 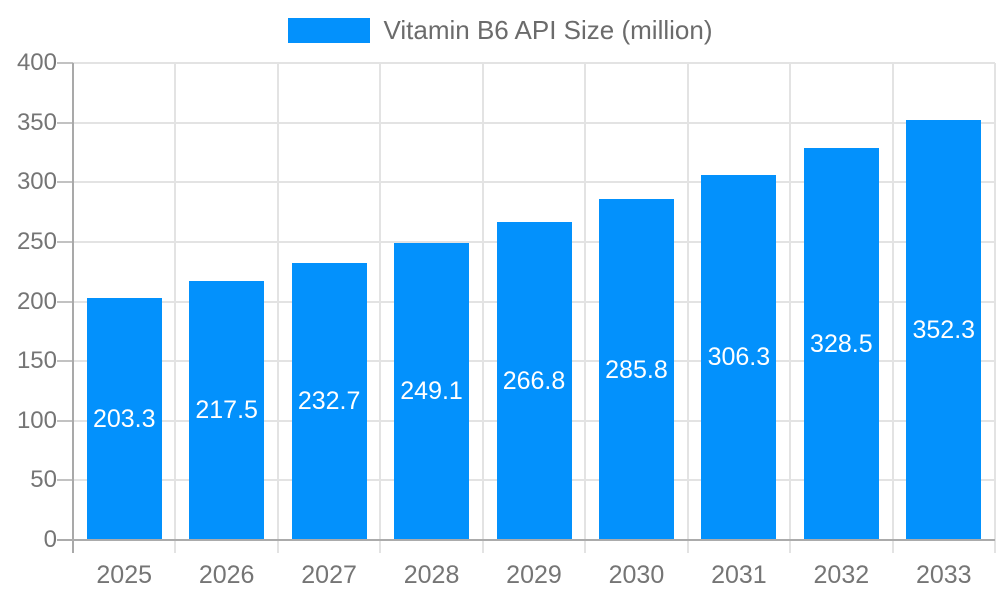 I want to click on bar-2029, so click(x=534, y=380).